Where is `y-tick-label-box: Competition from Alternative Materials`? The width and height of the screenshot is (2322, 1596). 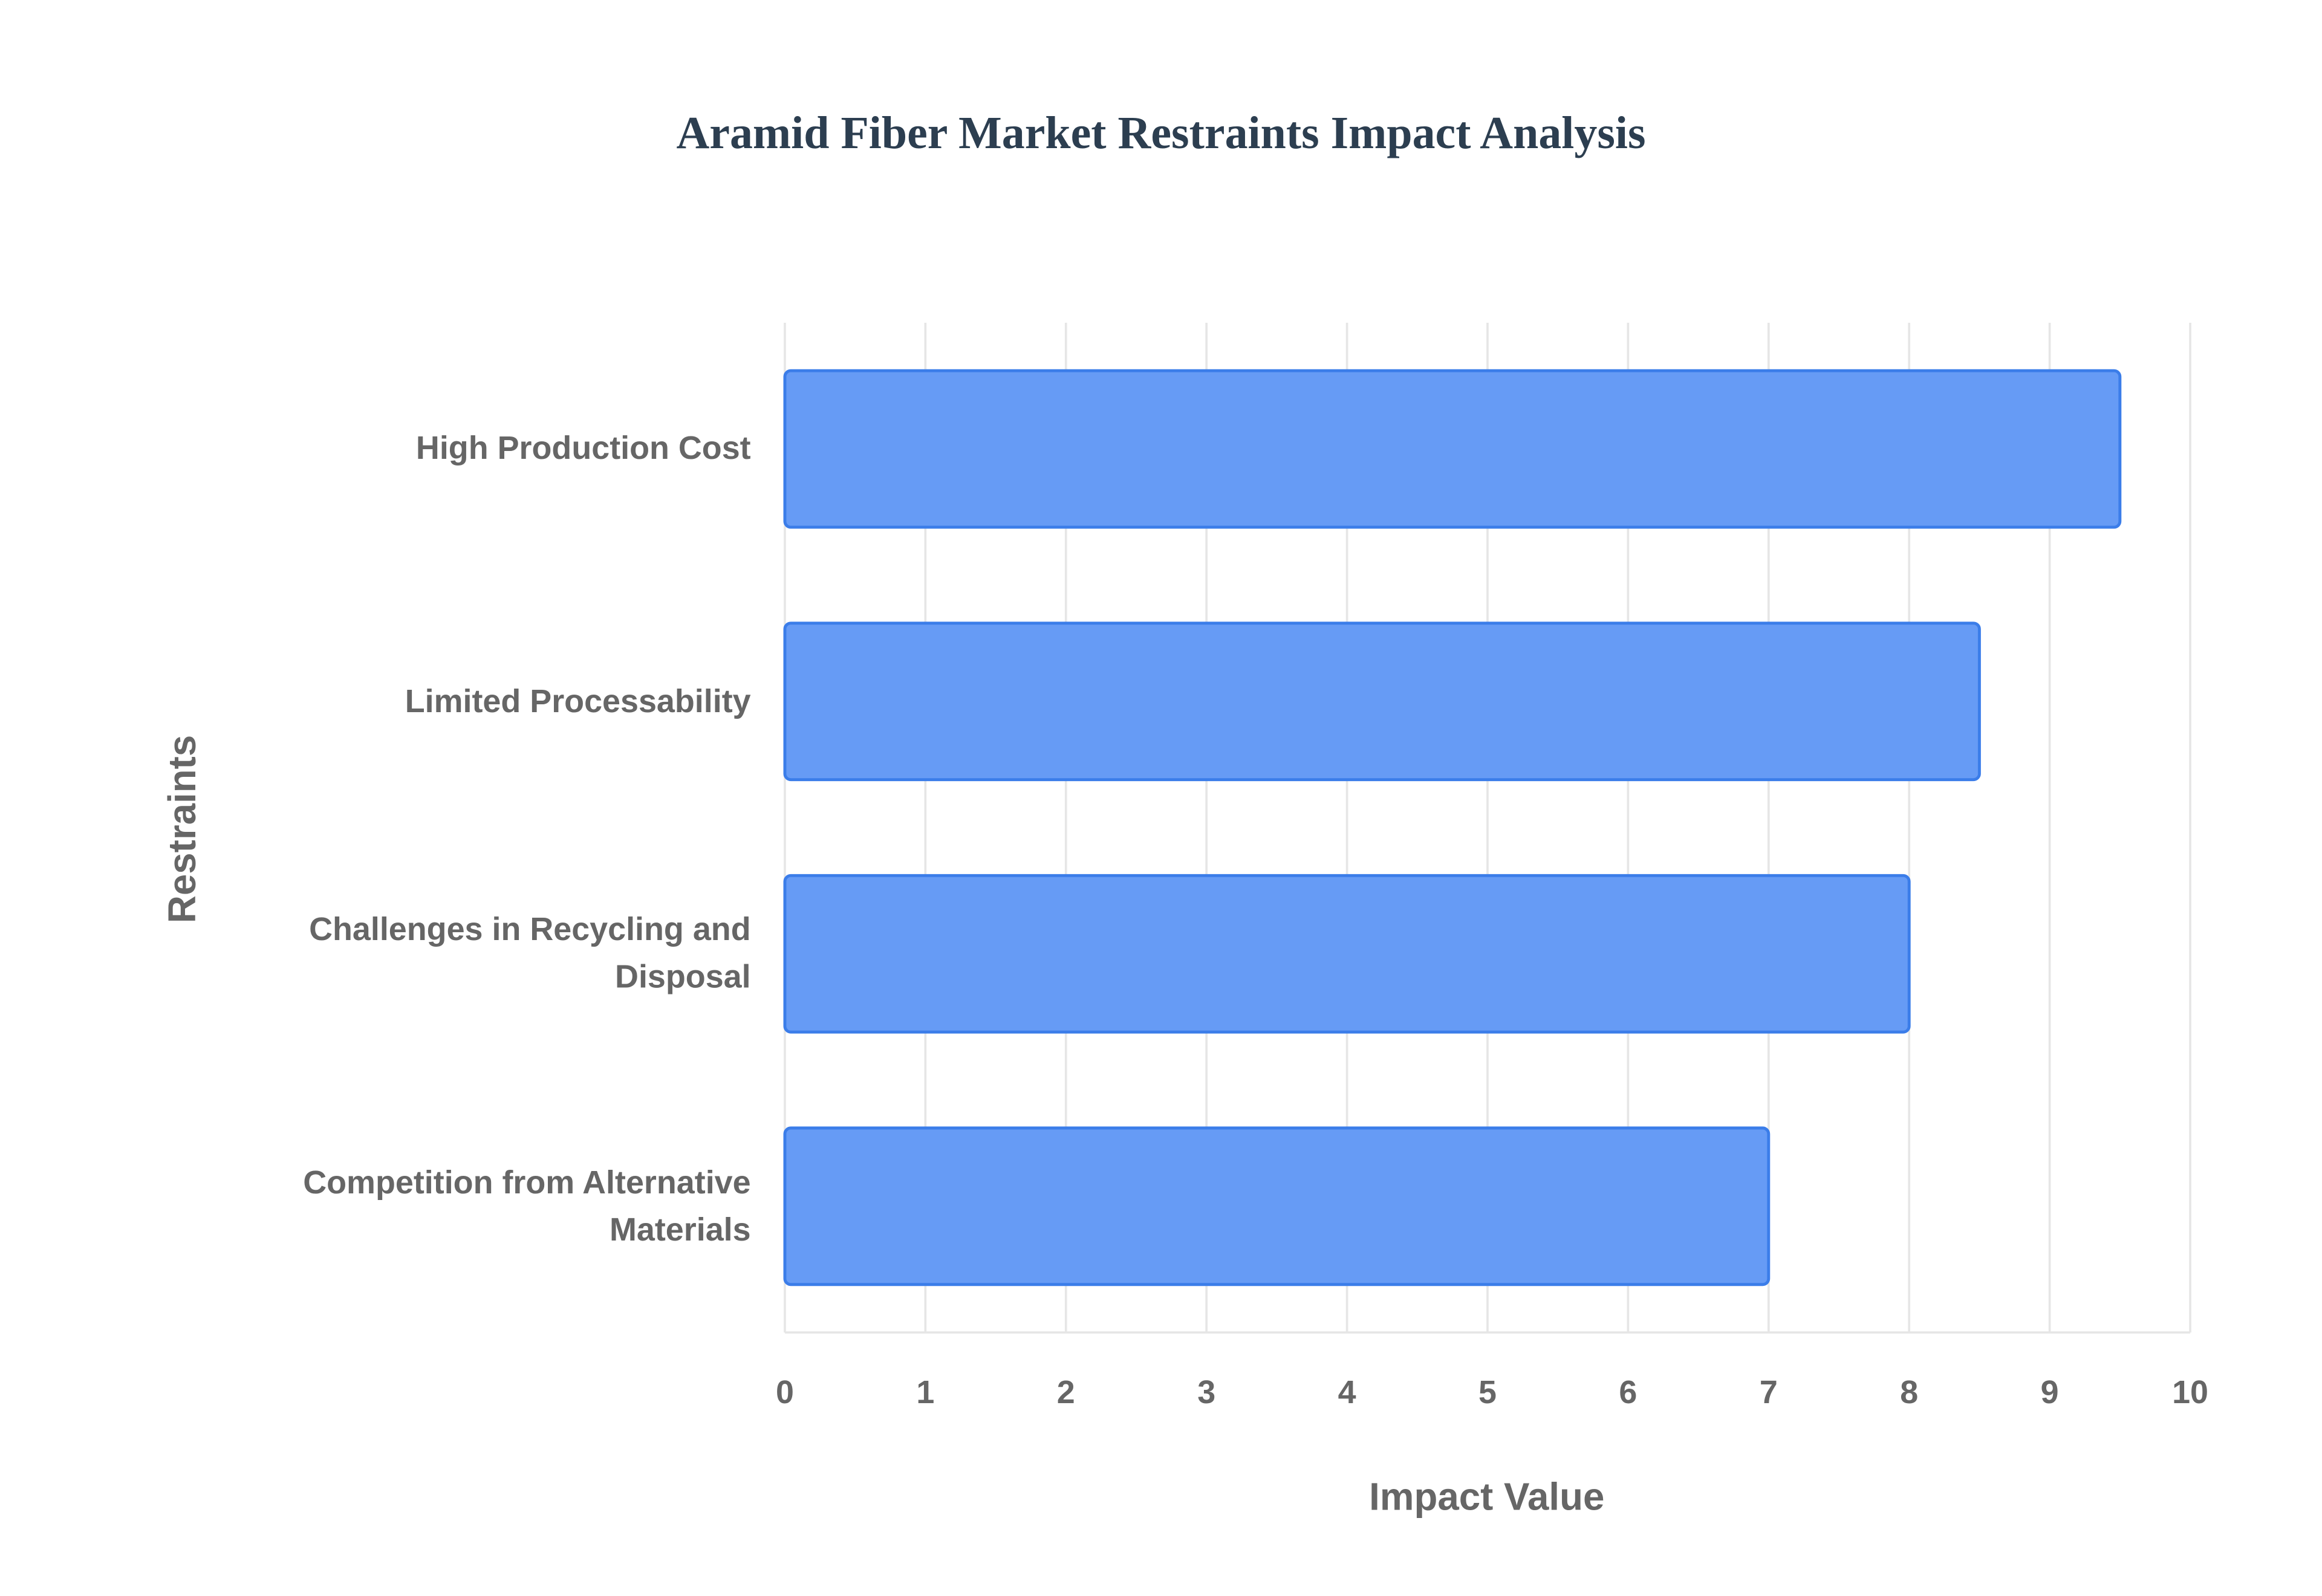 y-tick-label-box: Competition from Alternative Materials is located at coordinates (527, 1205).